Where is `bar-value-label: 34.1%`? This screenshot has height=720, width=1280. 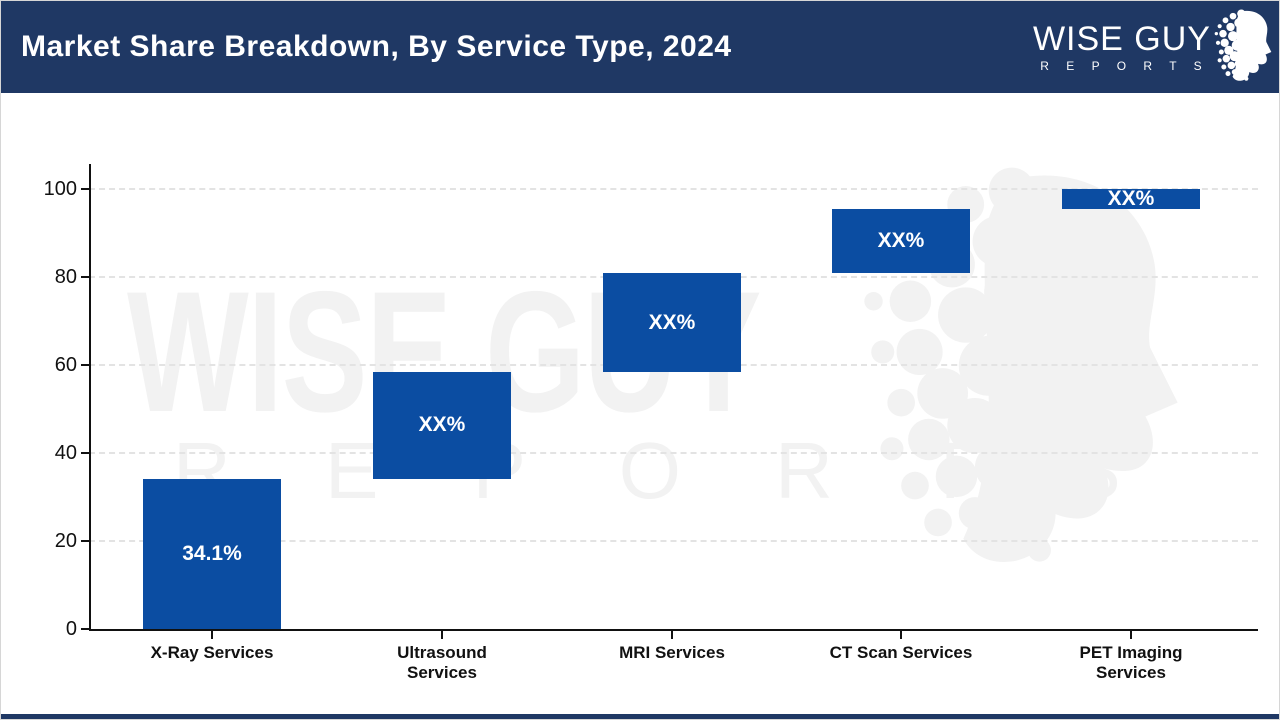 bar-value-label: 34.1% is located at coordinates (212, 553).